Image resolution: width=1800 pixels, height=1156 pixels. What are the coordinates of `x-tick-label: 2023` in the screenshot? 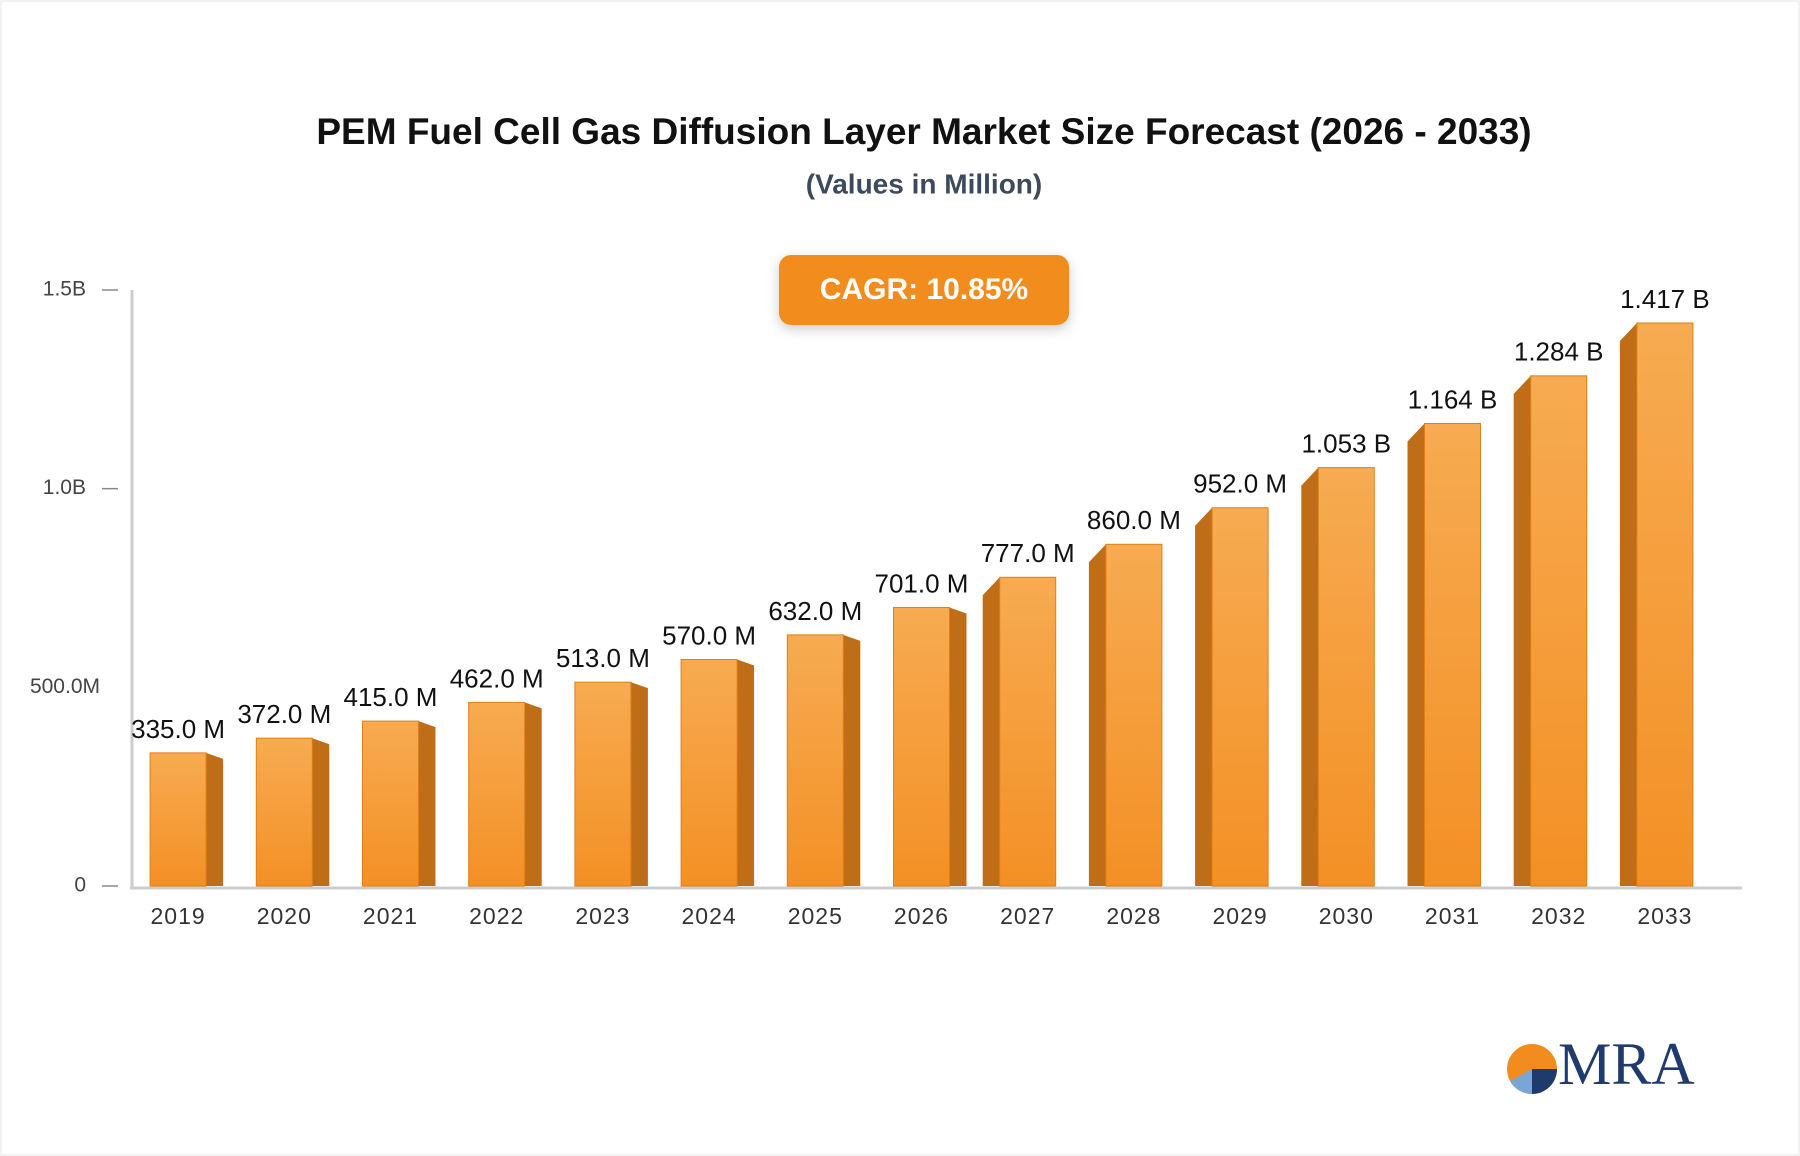 It's located at (602, 916).